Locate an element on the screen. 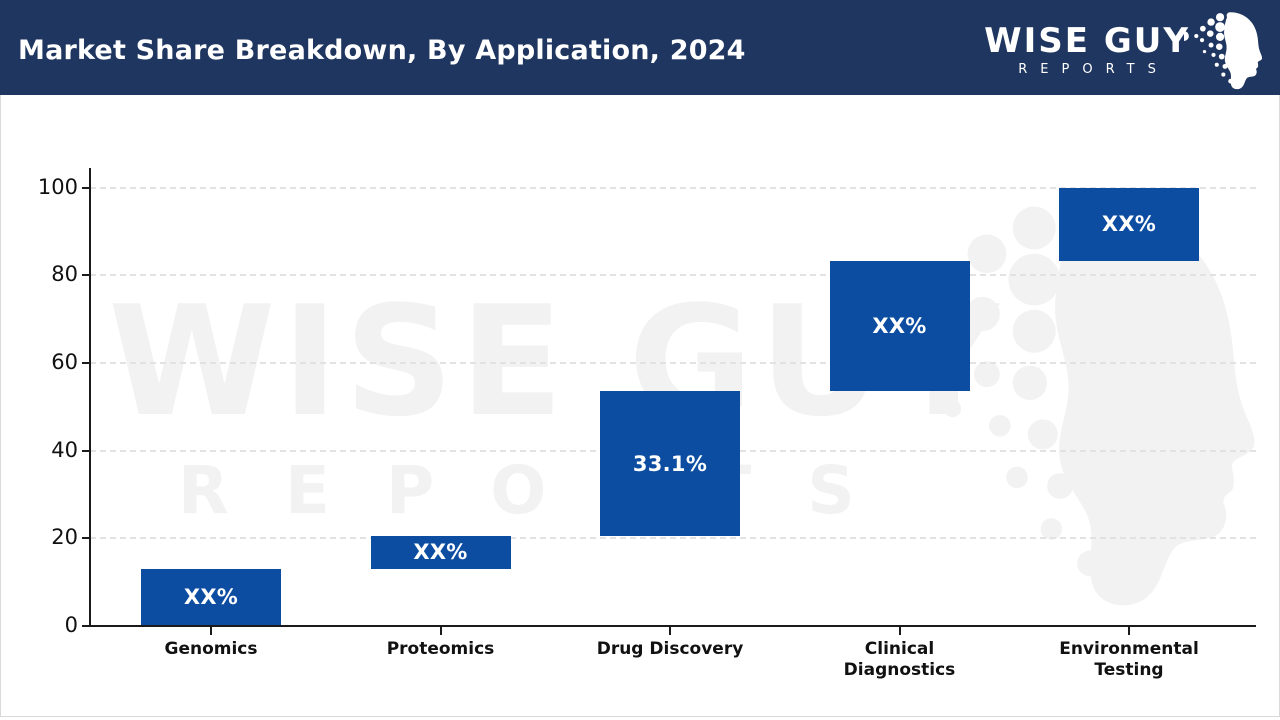 This screenshot has width=1280, height=720. x-tick-label: Genomics is located at coordinates (211, 649).